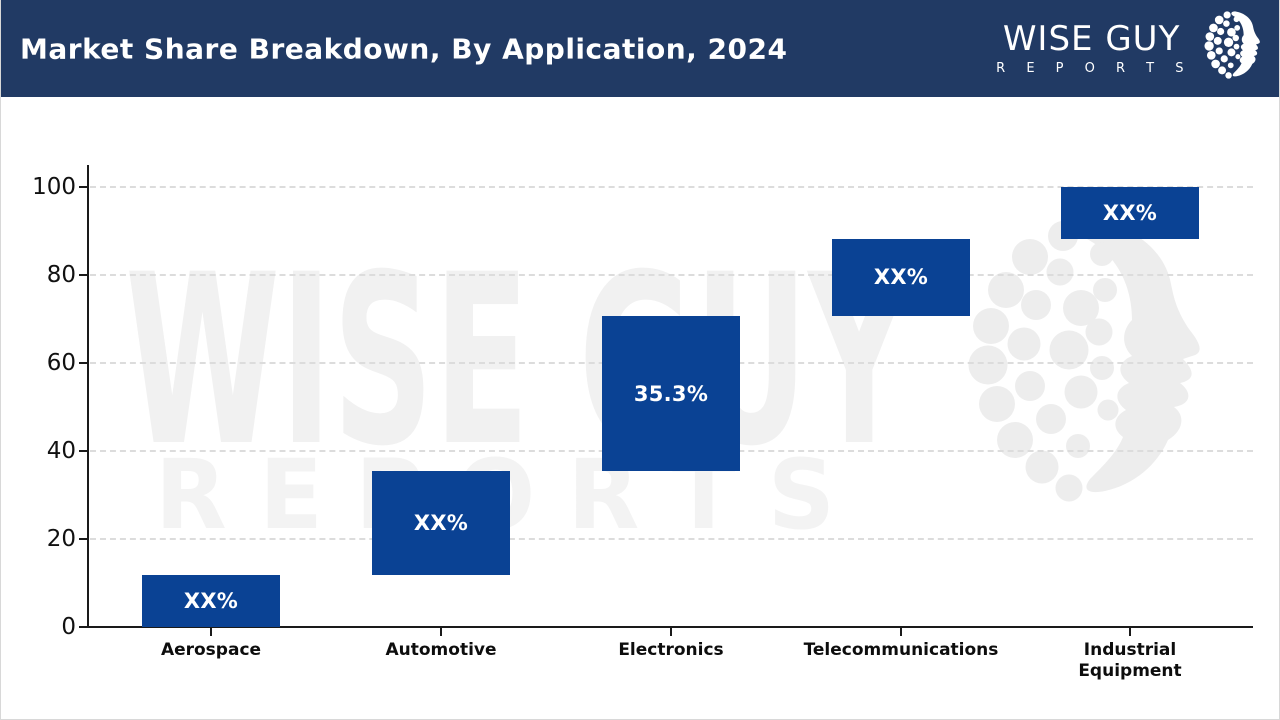  What do you see at coordinates (88, 396) in the screenshot?
I see `y-axis` at bounding box center [88, 396].